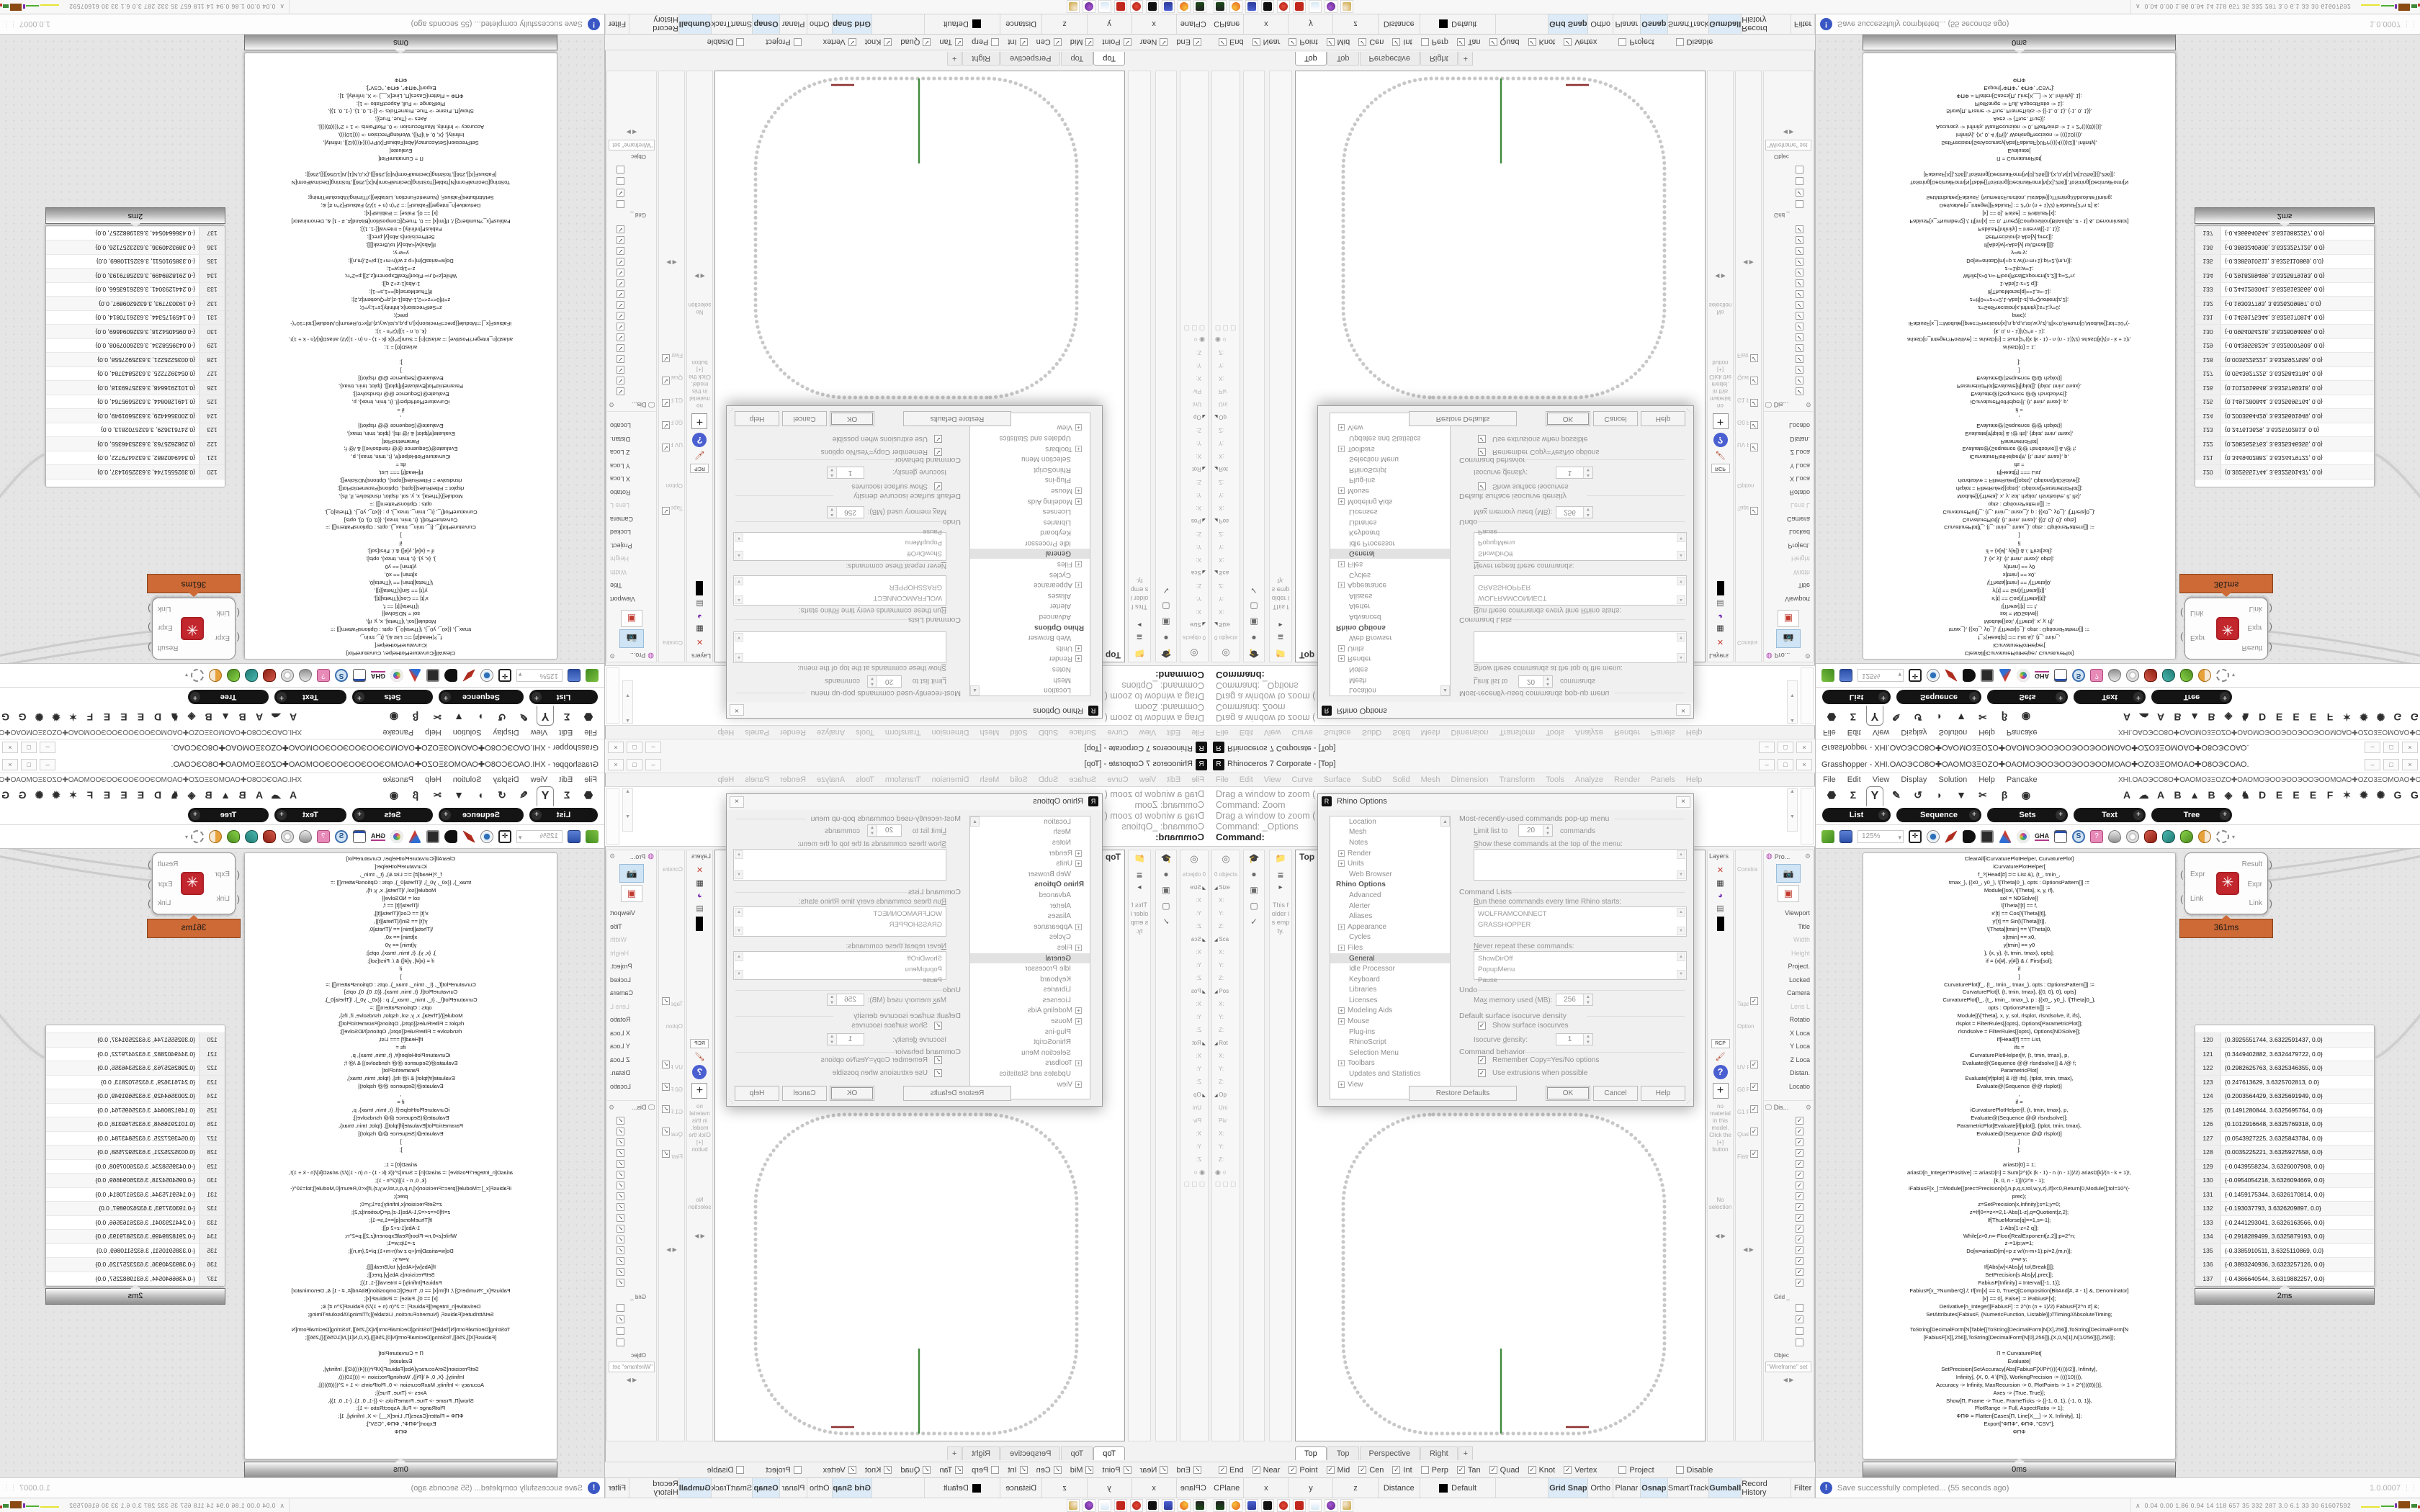 Image resolution: width=2420 pixels, height=1512 pixels. What do you see at coordinates (793, 24) in the screenshot?
I see `status-planar: Planar` at bounding box center [793, 24].